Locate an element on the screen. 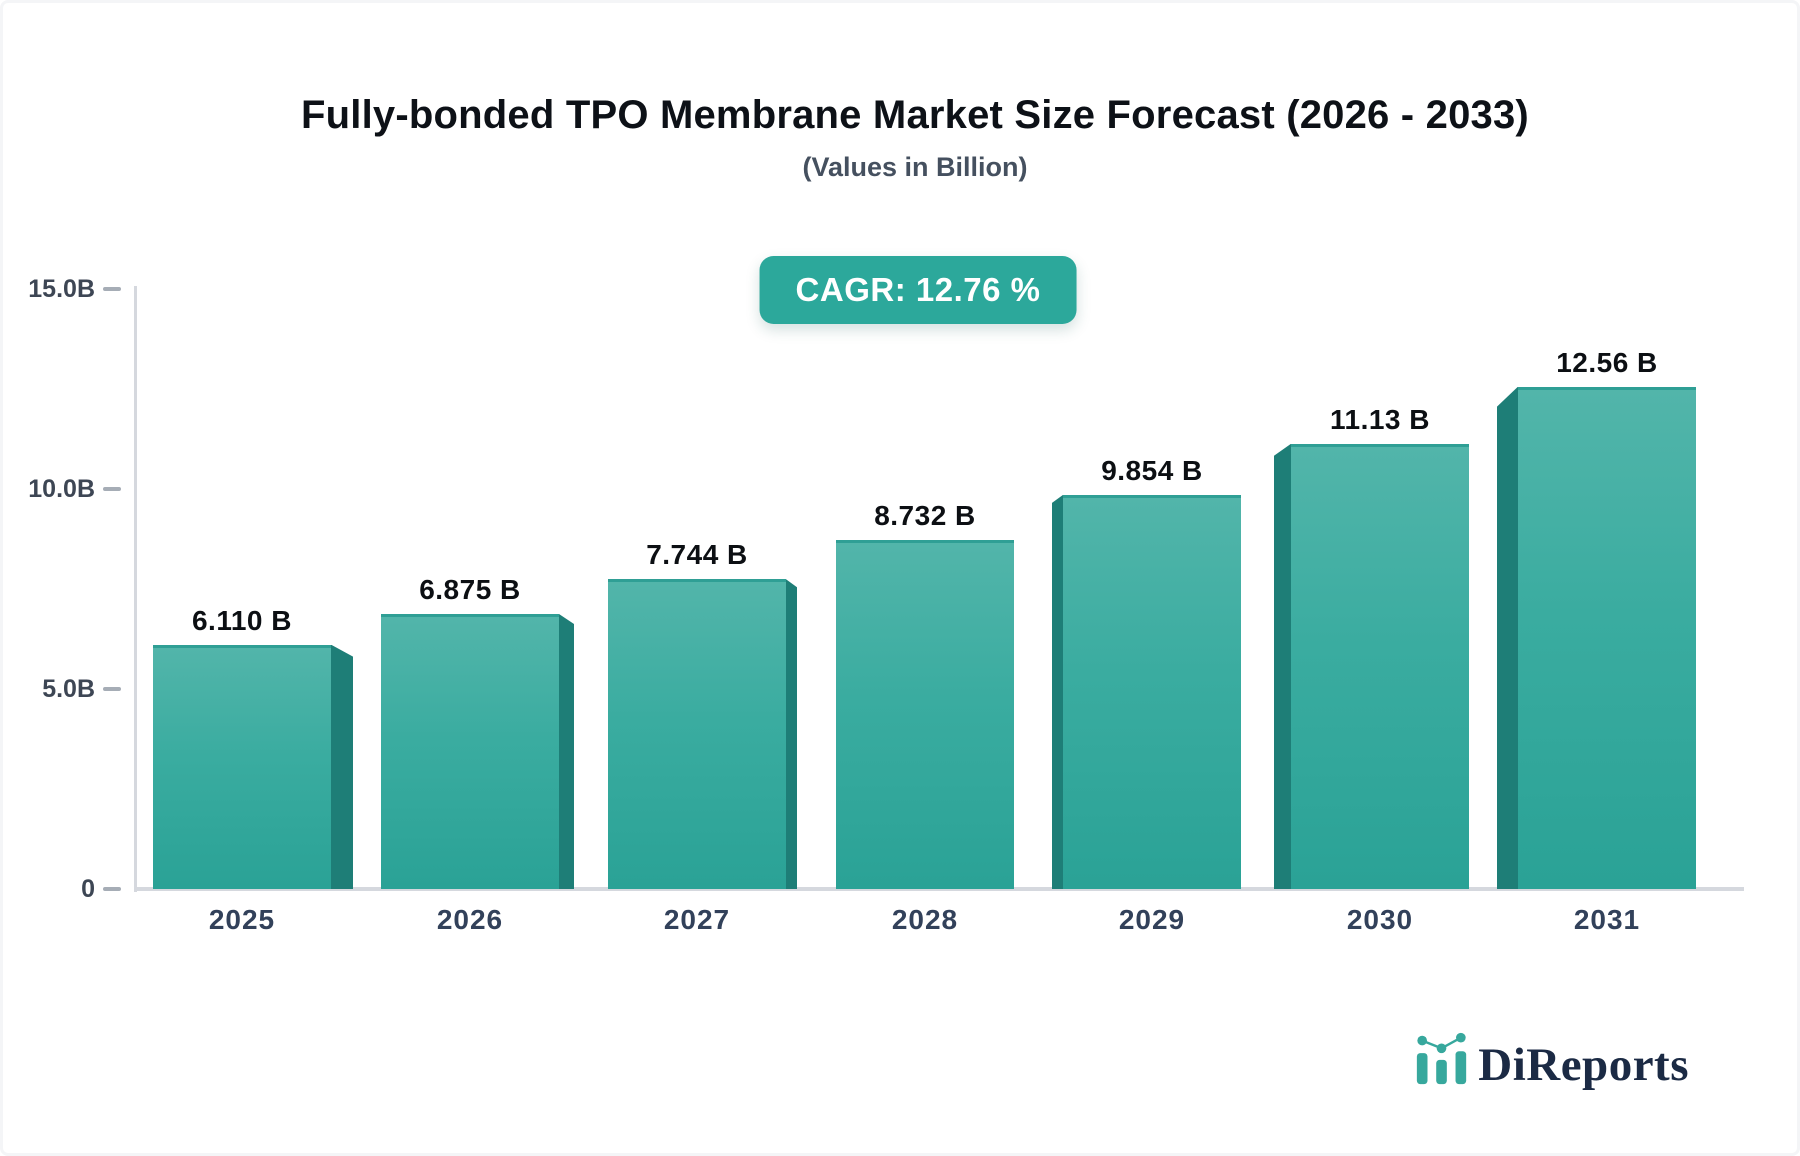 This screenshot has height=1156, width=1800. bar-value-label: 7.744 B is located at coordinates (697, 555).